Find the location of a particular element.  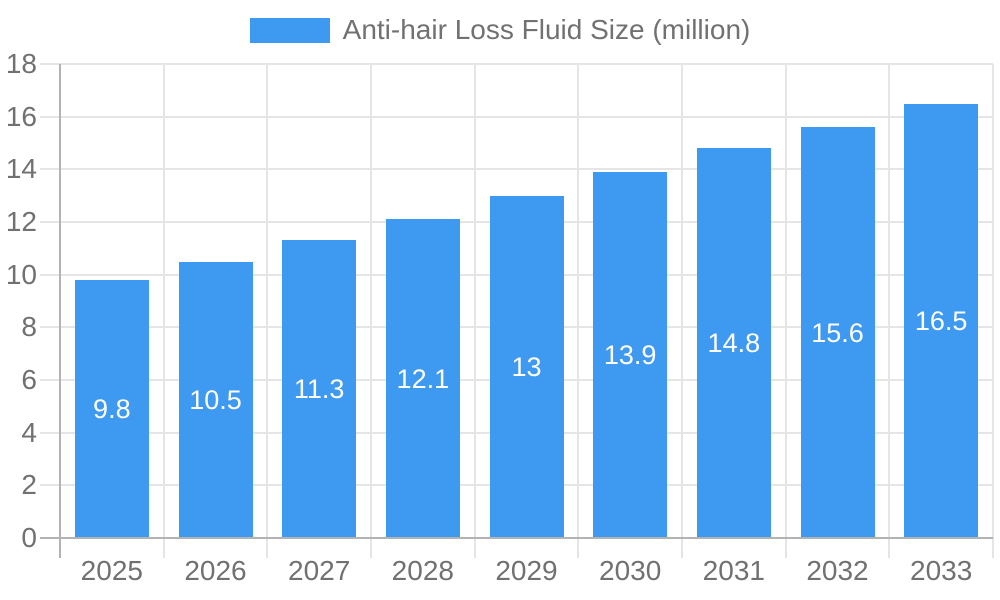

x-tick-label: 2026 is located at coordinates (215, 570).